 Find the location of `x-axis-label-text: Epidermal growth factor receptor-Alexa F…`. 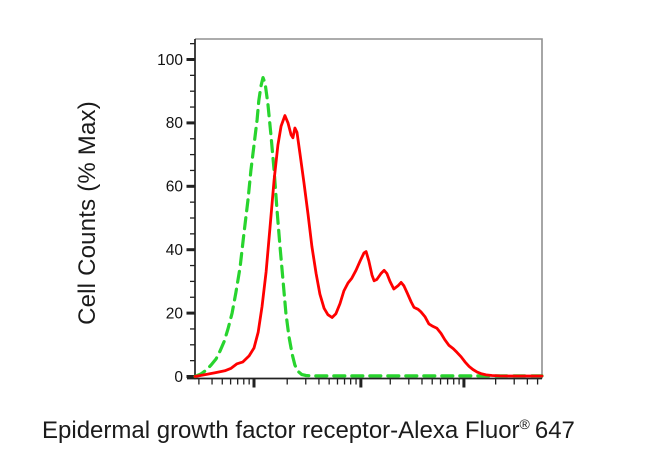

x-axis-label-text: Epidermal growth factor receptor-Alexa F… is located at coordinates (281, 430).